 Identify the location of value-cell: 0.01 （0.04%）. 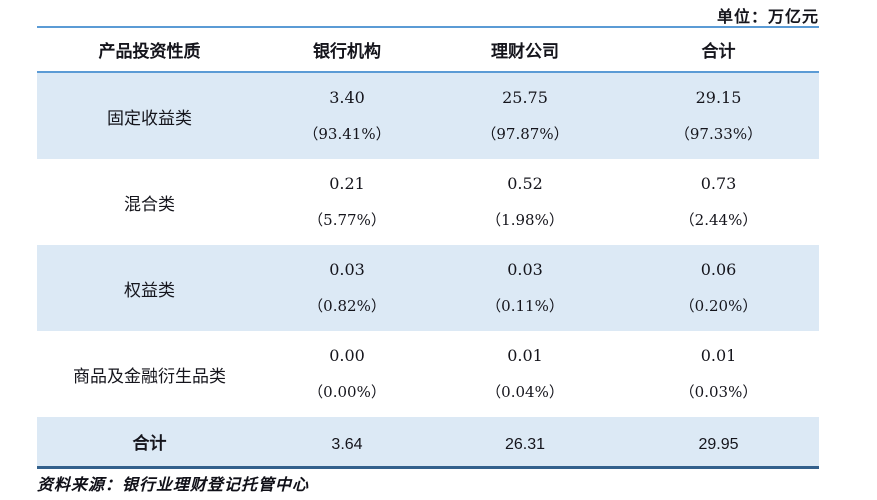
(525, 374).